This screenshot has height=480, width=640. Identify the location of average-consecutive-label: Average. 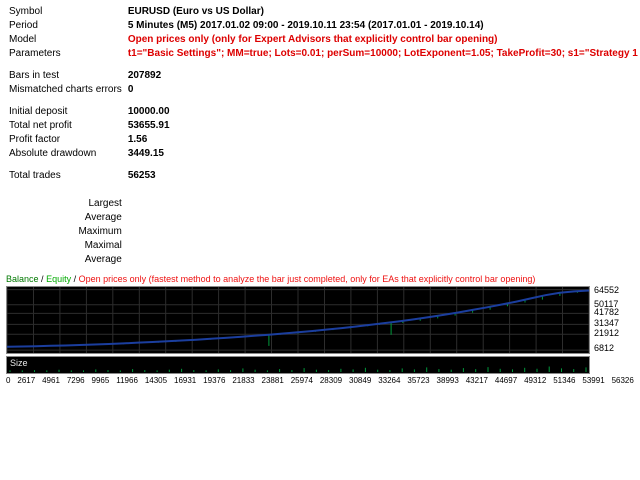
(103, 259).